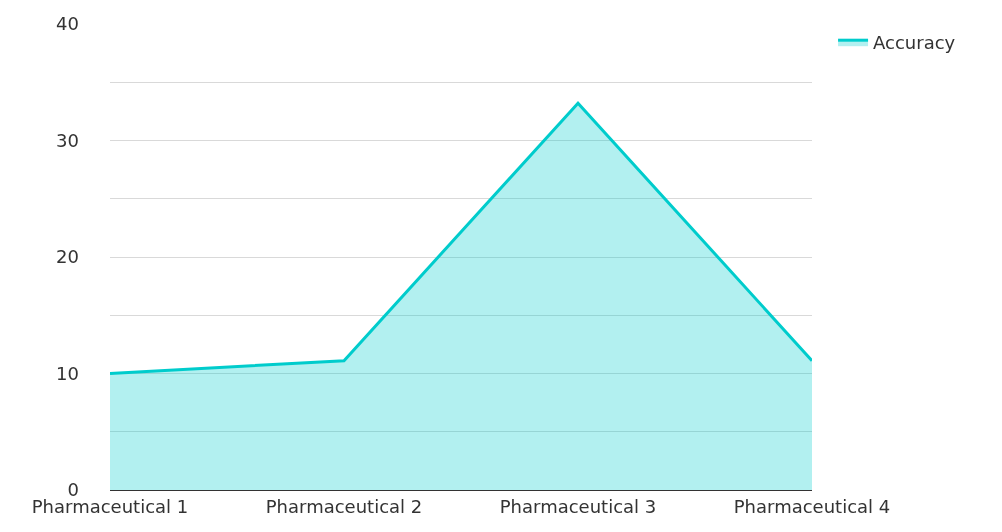 The image size is (1002, 532). What do you see at coordinates (812, 506) in the screenshot?
I see `x-tick-label: Pharmaceutical 4` at bounding box center [812, 506].